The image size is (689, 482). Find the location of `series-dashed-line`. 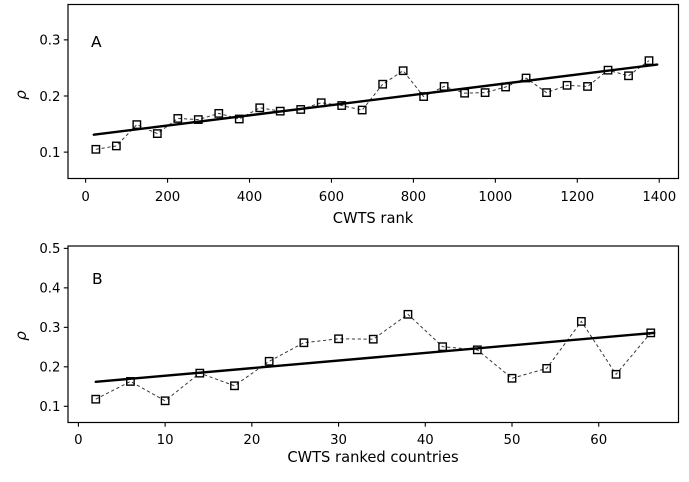

series-dashed-line is located at coordinates (373, 357).